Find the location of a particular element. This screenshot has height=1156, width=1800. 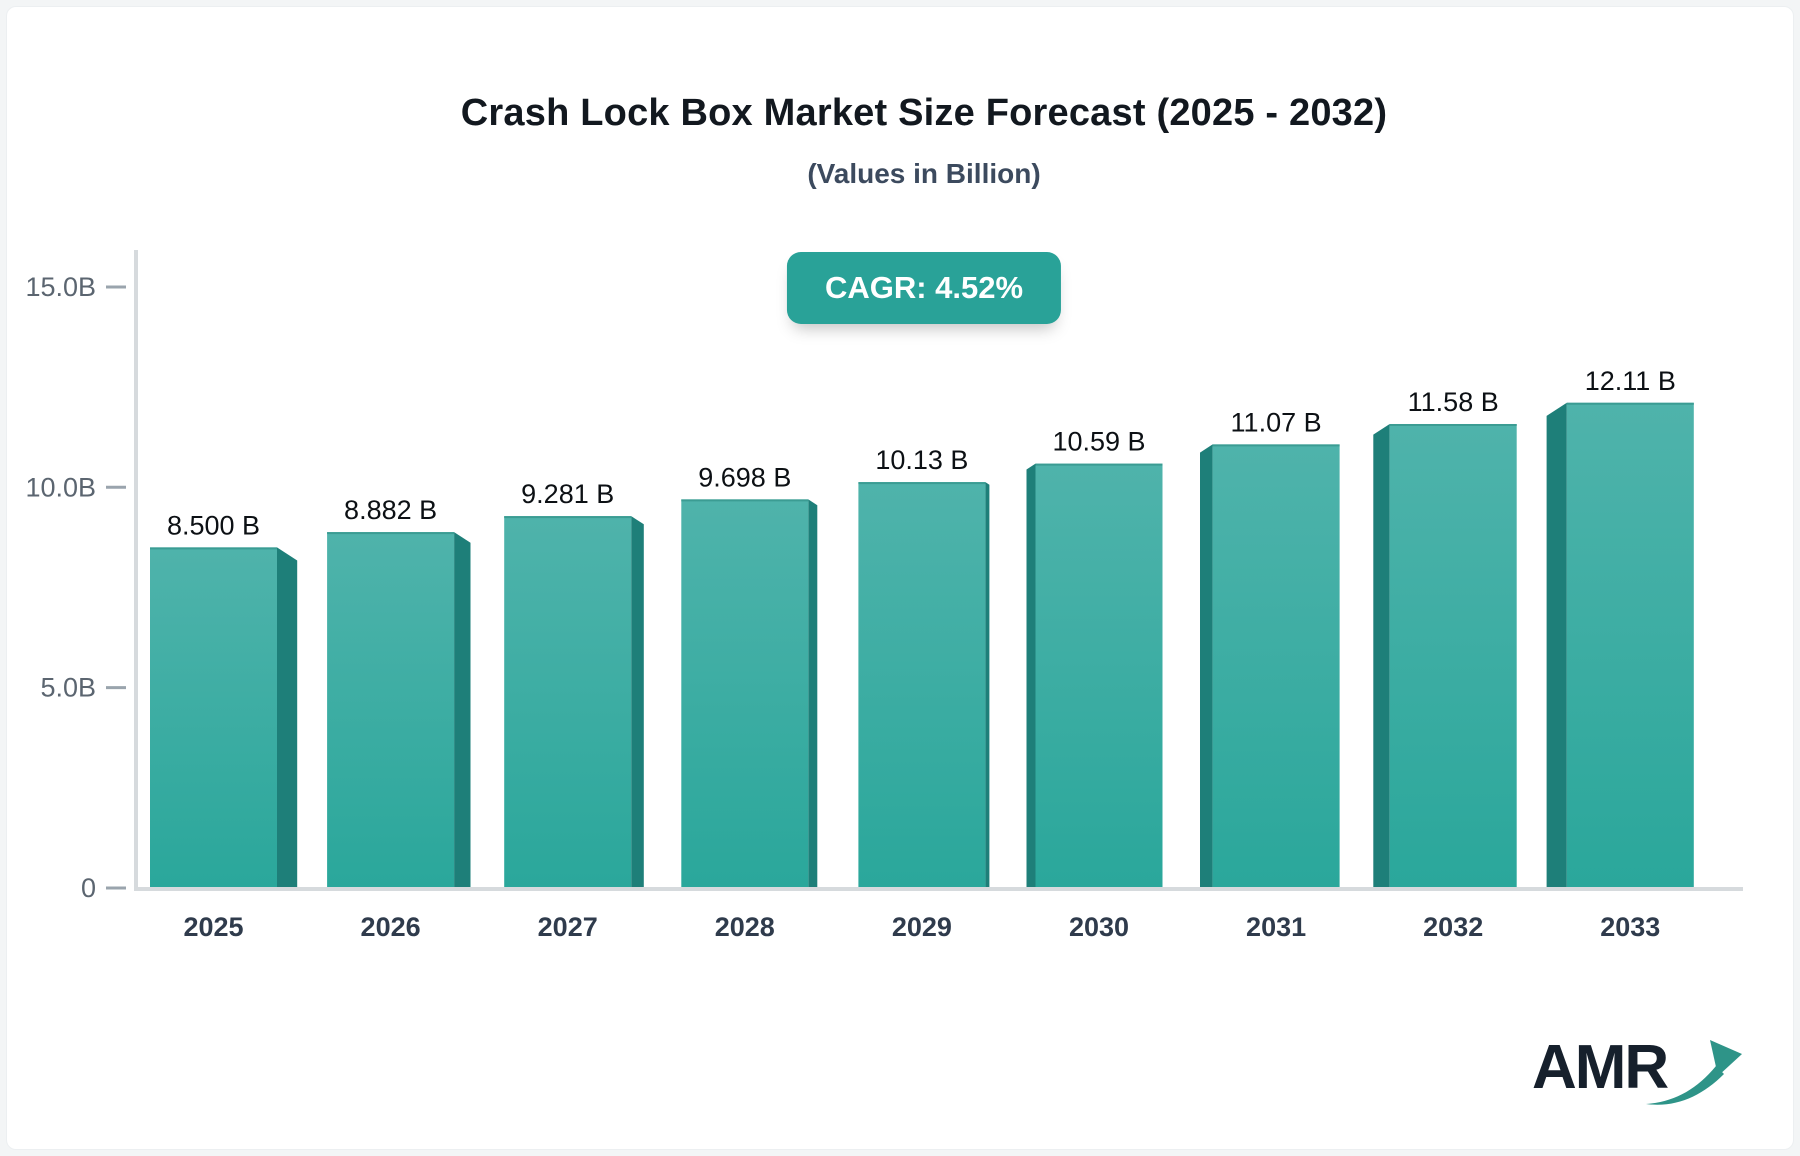

x-axis-label-2027: 2027 is located at coordinates (568, 927).